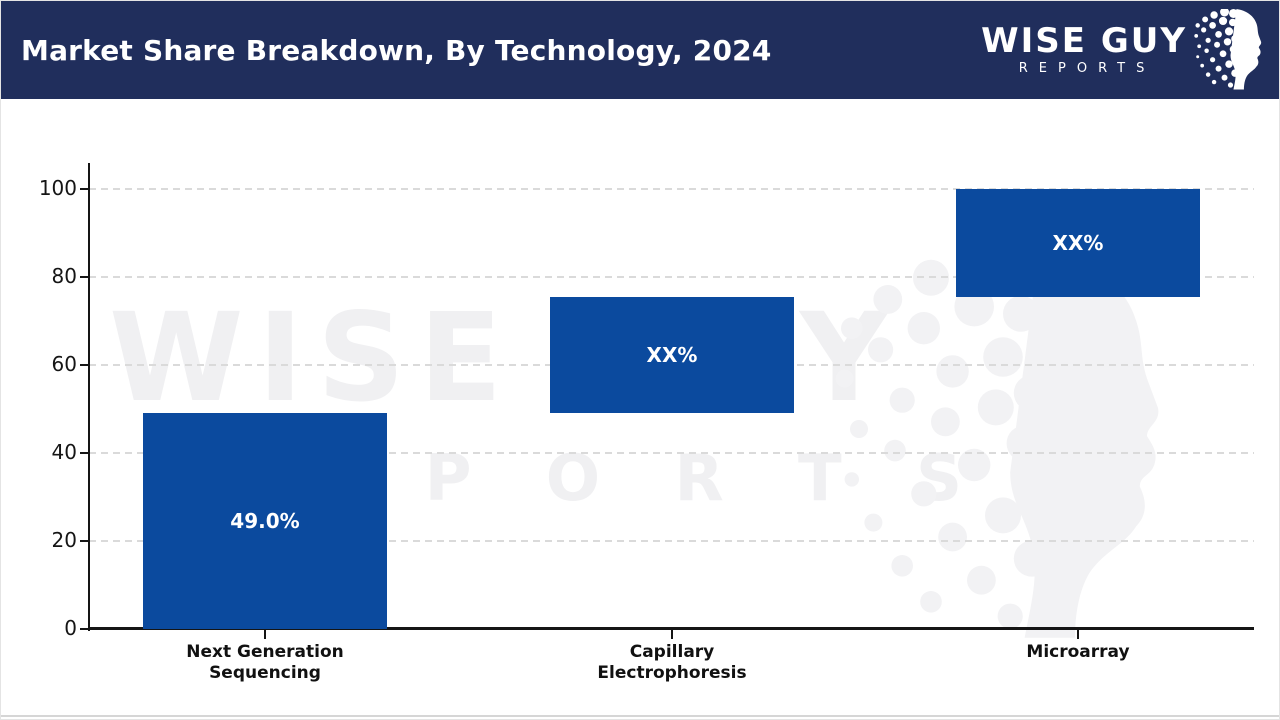  I want to click on bar-segment: 49.0%, so click(265, 521).